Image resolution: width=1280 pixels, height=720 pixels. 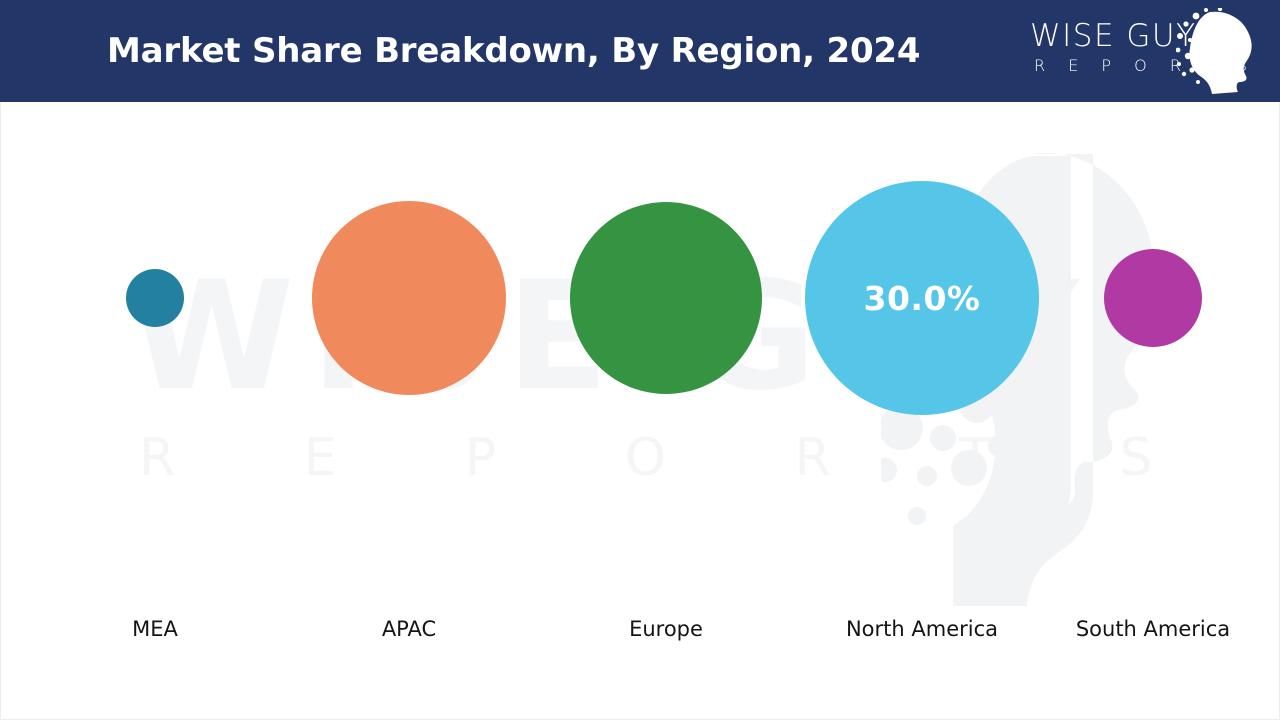 I want to click on logo-wordmark-primary: WISE GUY, so click(x=1113, y=36).